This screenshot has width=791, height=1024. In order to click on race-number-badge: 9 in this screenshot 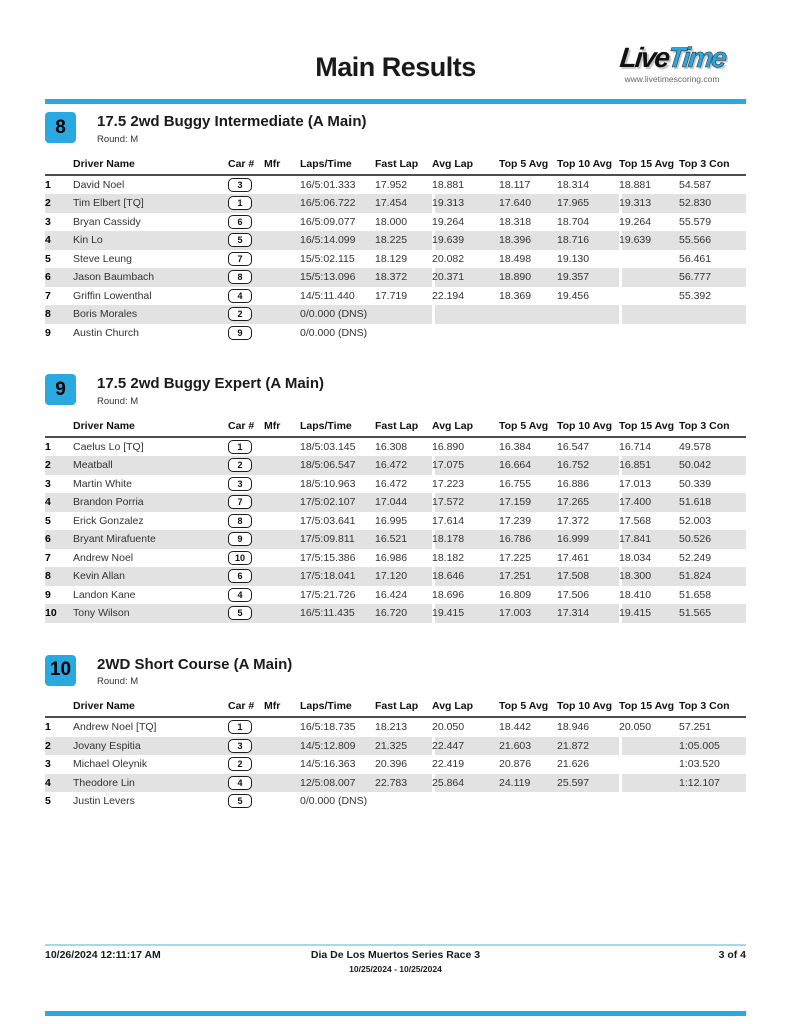, I will do `click(60, 389)`.